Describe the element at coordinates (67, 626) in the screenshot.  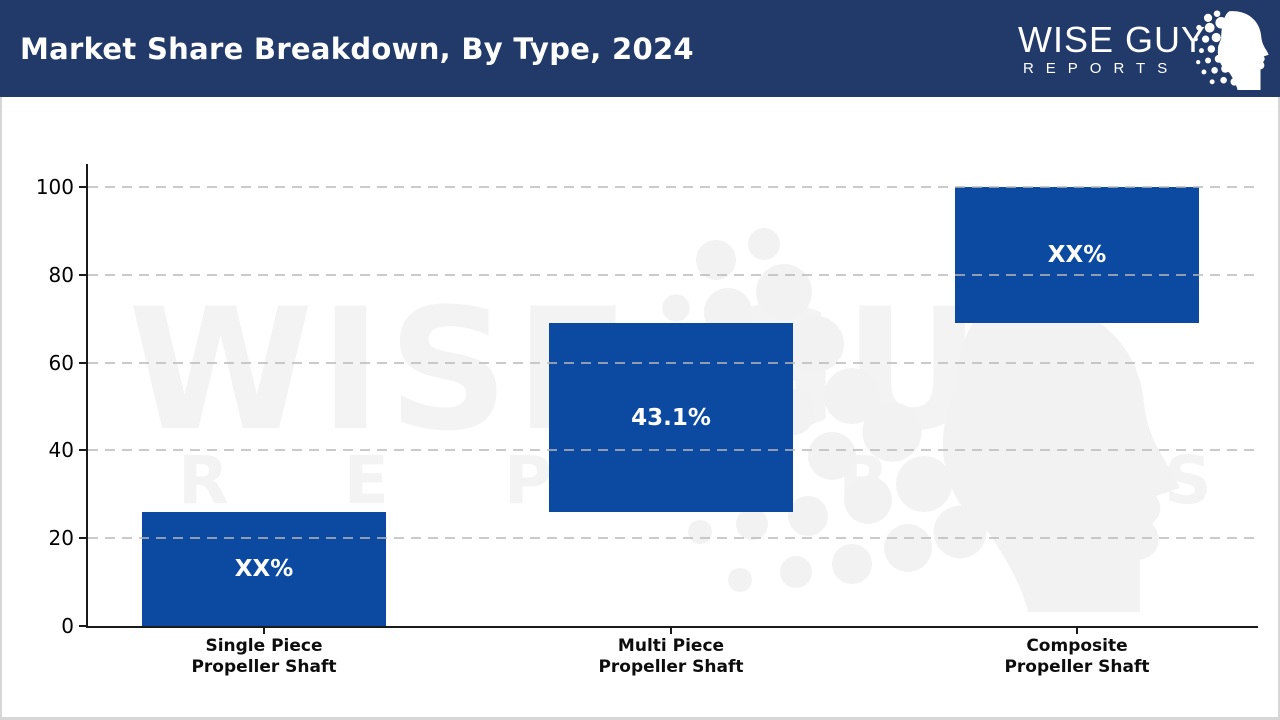
I see `y-tick-label: 0` at that location.